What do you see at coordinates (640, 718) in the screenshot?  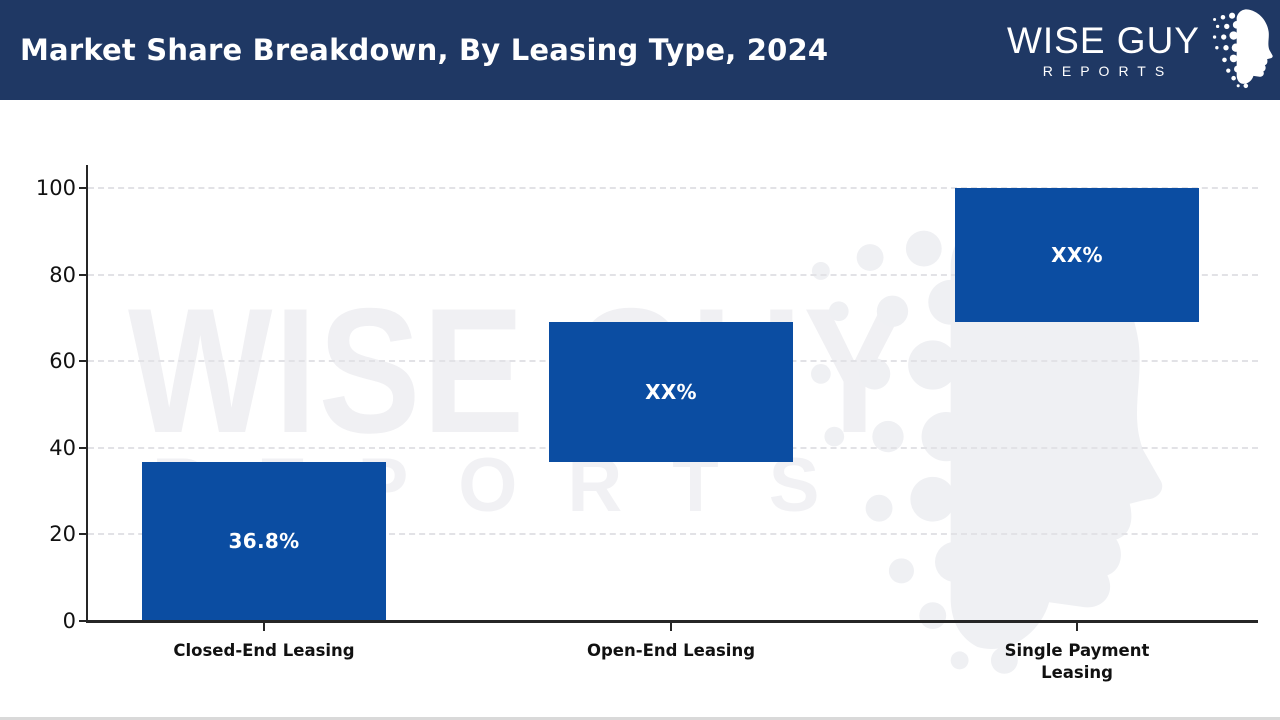 I see `bottom-divider` at bounding box center [640, 718].